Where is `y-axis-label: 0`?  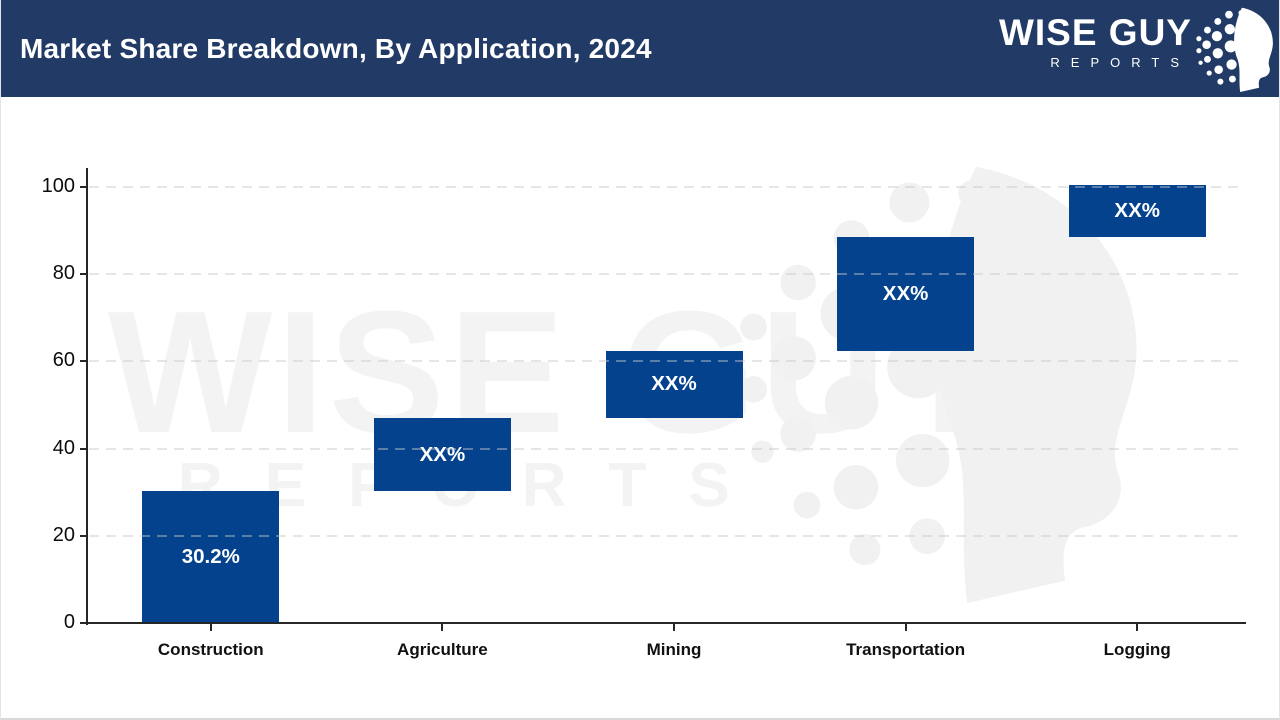 y-axis-label: 0 is located at coordinates (69, 622).